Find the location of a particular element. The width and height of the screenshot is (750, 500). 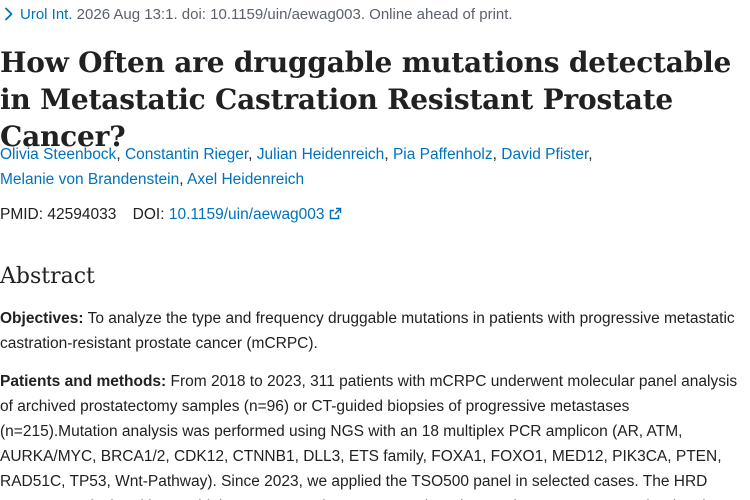

author-link: Julian Heidenreich is located at coordinates (320, 154).